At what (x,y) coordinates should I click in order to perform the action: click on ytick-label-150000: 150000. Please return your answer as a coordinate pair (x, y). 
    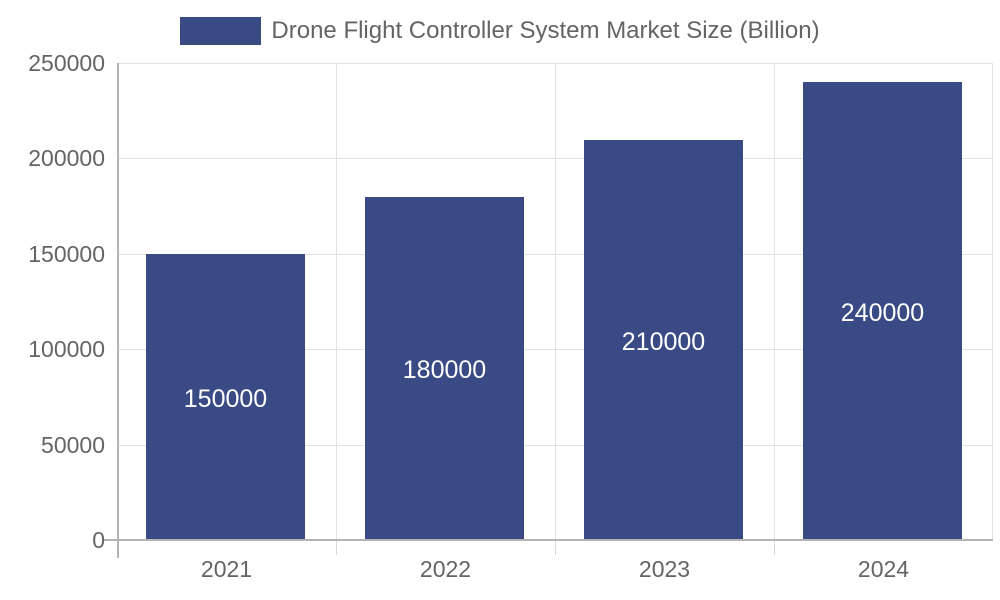
    Looking at the image, I should click on (66, 254).